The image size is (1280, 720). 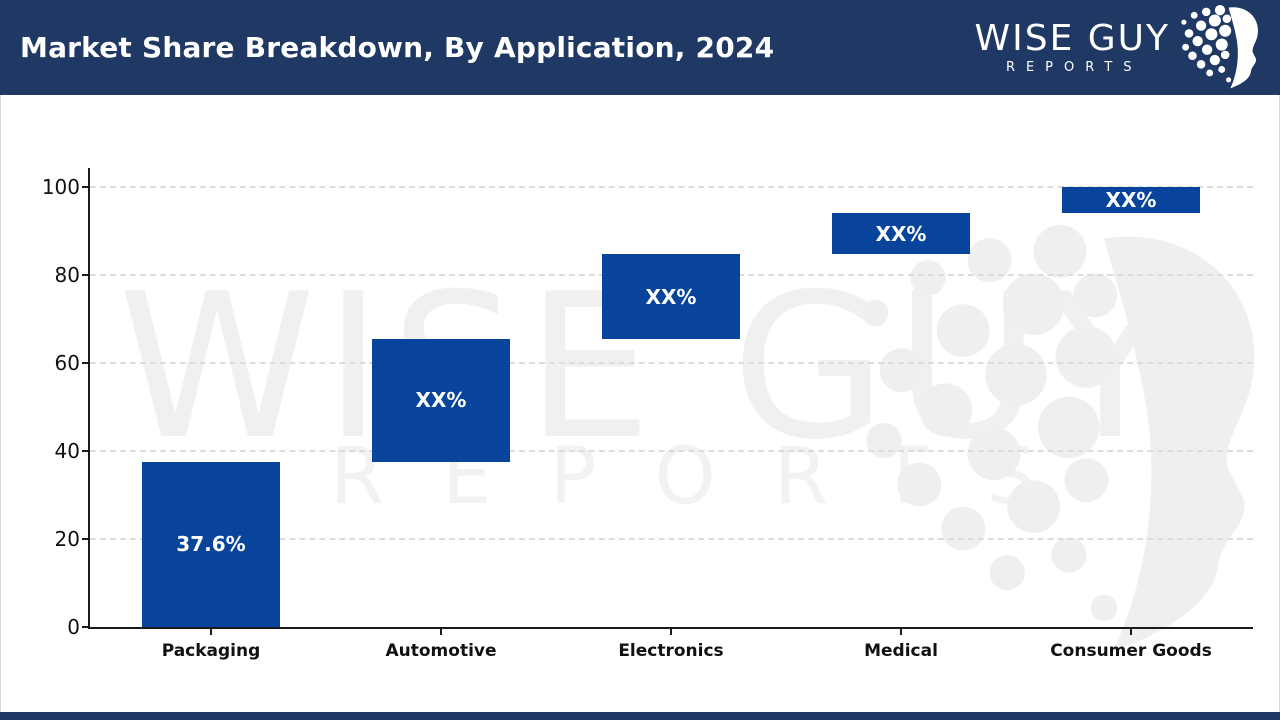 What do you see at coordinates (67, 275) in the screenshot?
I see `y-tick-label-80: 80` at bounding box center [67, 275].